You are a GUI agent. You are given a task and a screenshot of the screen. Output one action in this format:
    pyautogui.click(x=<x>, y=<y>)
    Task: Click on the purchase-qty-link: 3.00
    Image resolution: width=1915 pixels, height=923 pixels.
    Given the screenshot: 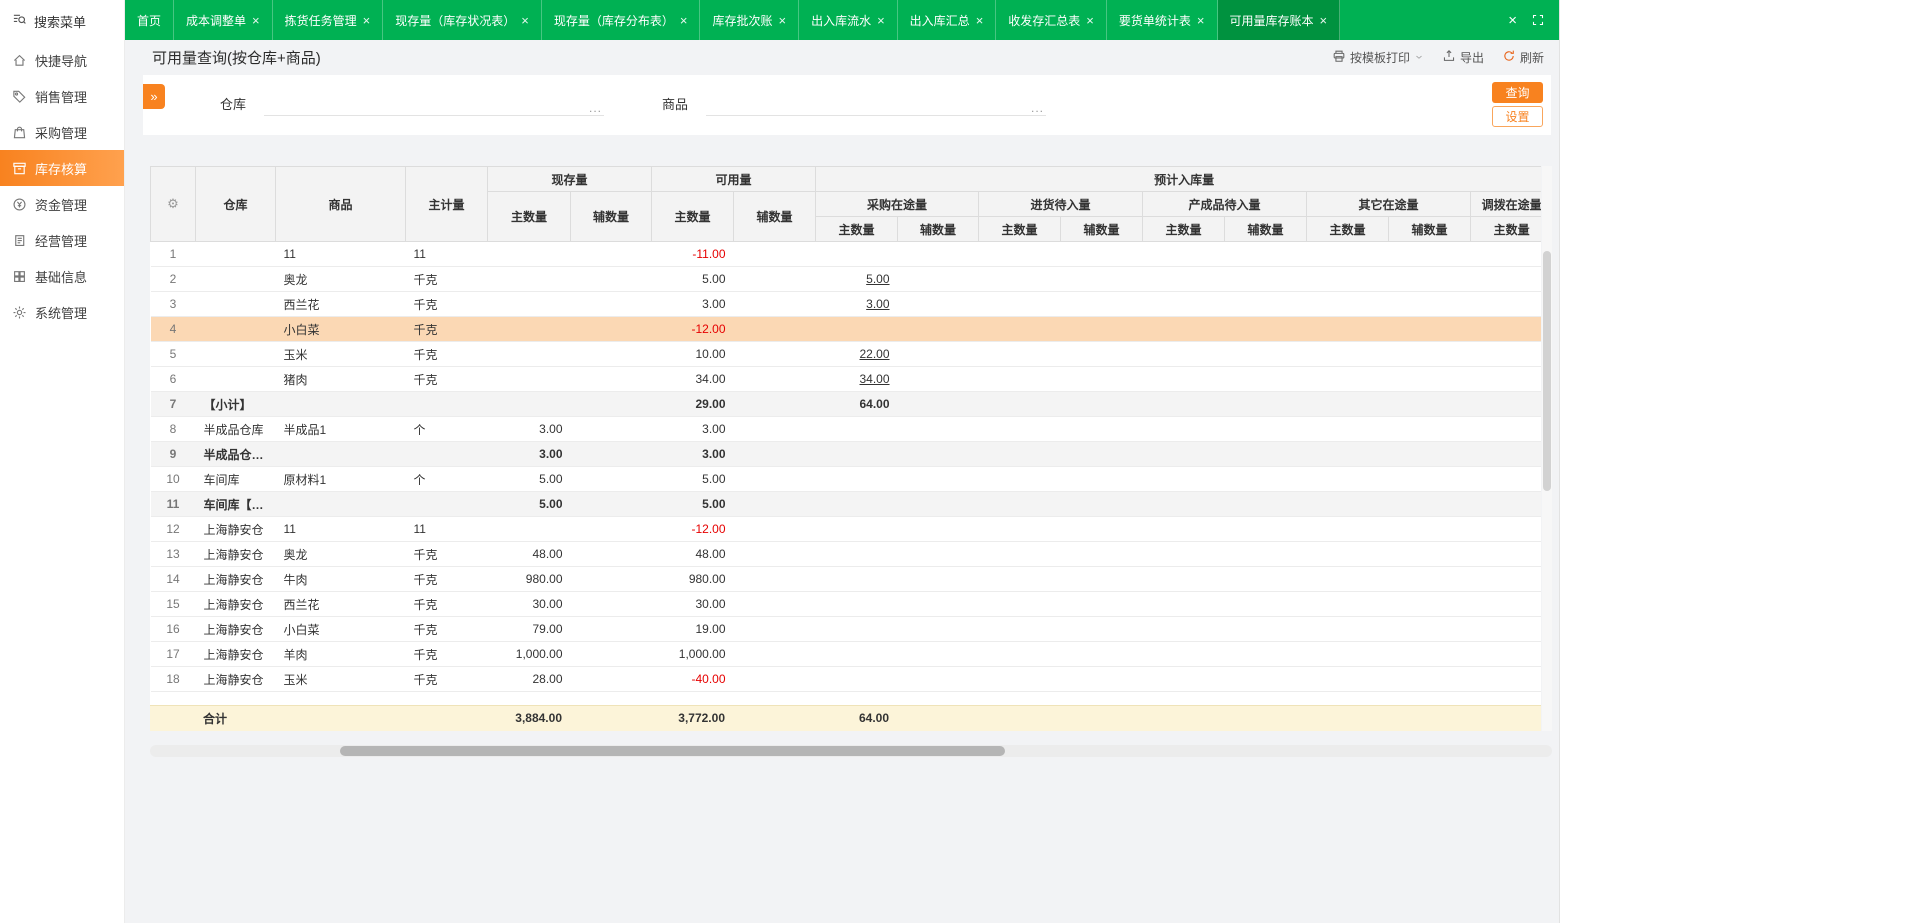 What is the action you would take?
    pyautogui.click(x=878, y=304)
    